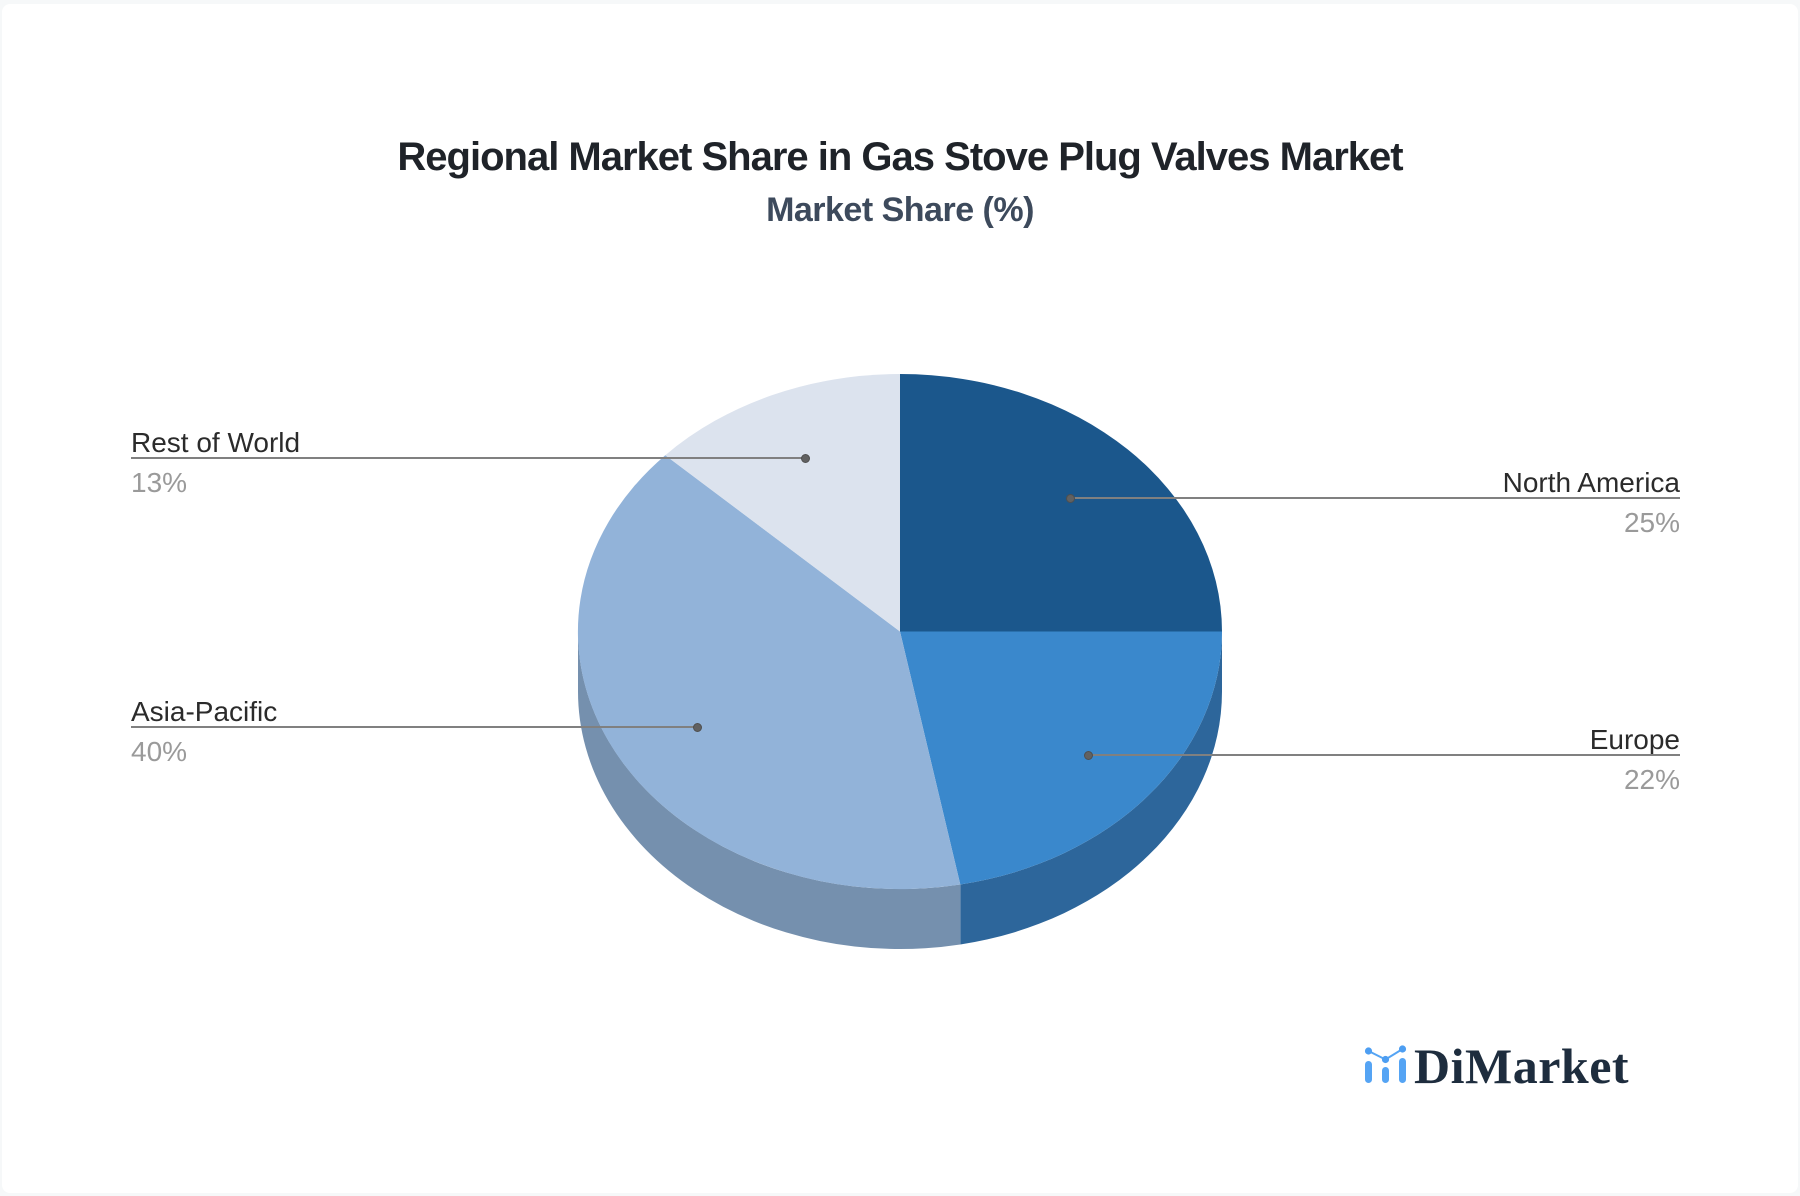 The height and width of the screenshot is (1196, 1800). Describe the element at coordinates (1591, 482) in the screenshot. I see `callout-label-north-america: North America` at that location.